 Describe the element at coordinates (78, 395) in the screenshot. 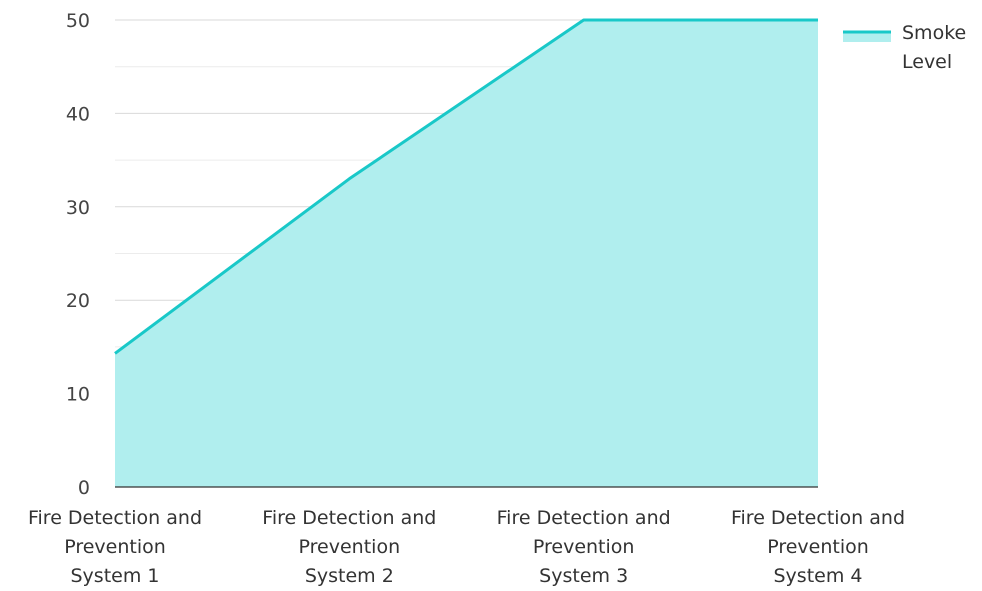

I see `y-tick-label: 10` at that location.